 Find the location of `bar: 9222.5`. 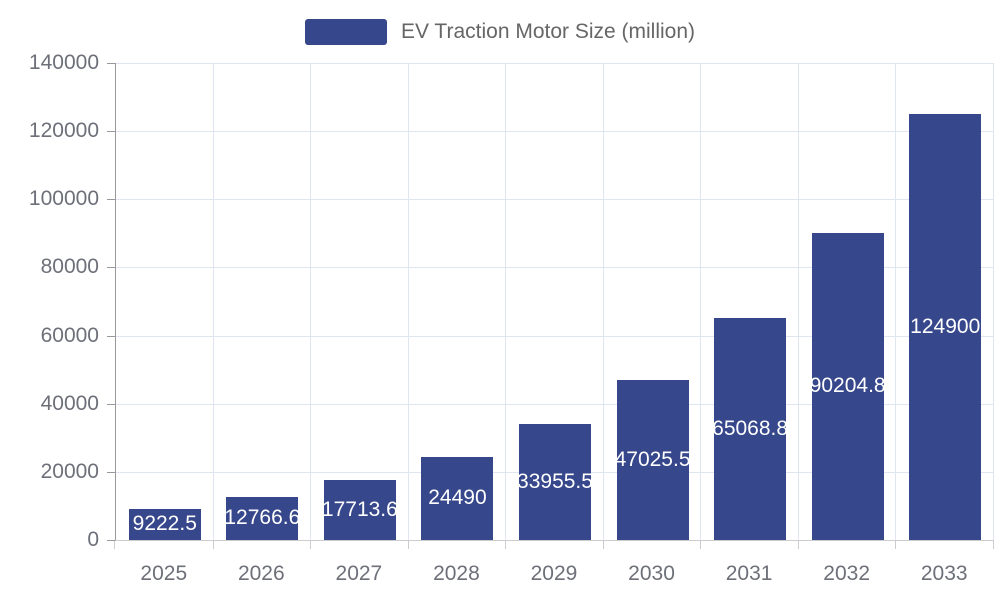

bar: 9222.5 is located at coordinates (164, 524).